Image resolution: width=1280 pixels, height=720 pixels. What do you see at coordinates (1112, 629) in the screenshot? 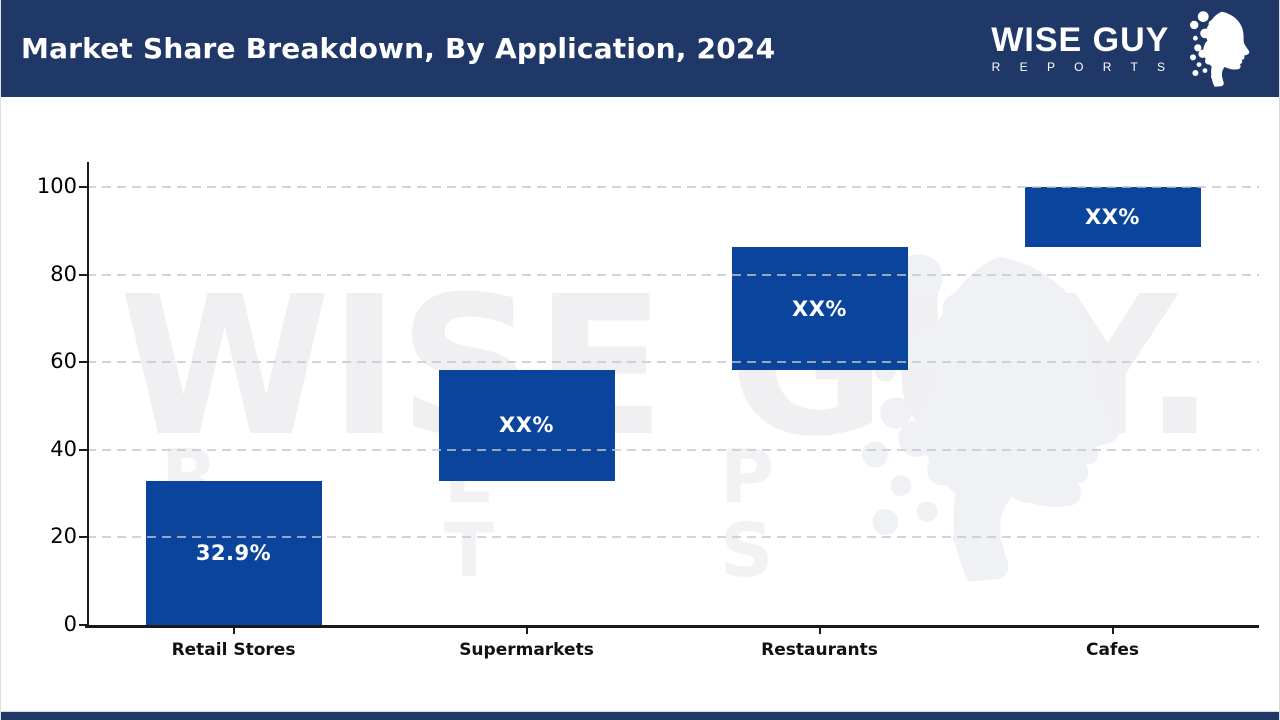
I see `x-tick-mark-cafes` at bounding box center [1112, 629].